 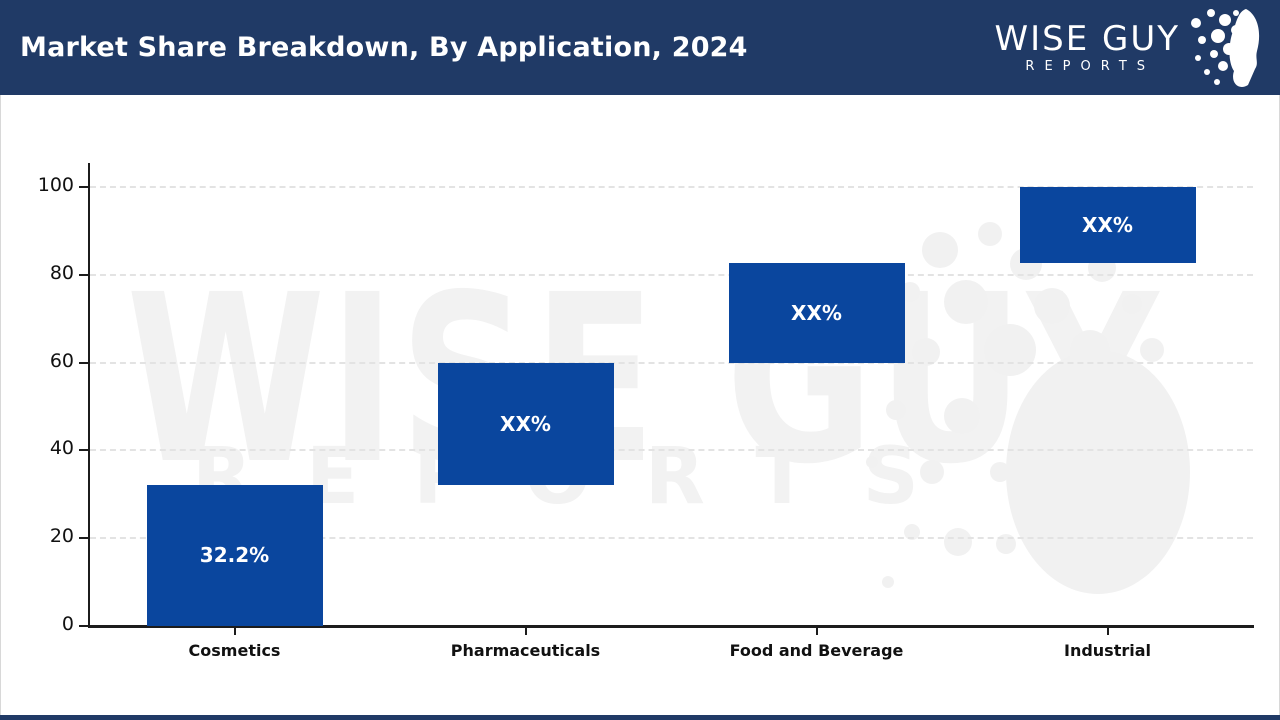 What do you see at coordinates (89, 395) in the screenshot?
I see `y-axis-spine` at bounding box center [89, 395].